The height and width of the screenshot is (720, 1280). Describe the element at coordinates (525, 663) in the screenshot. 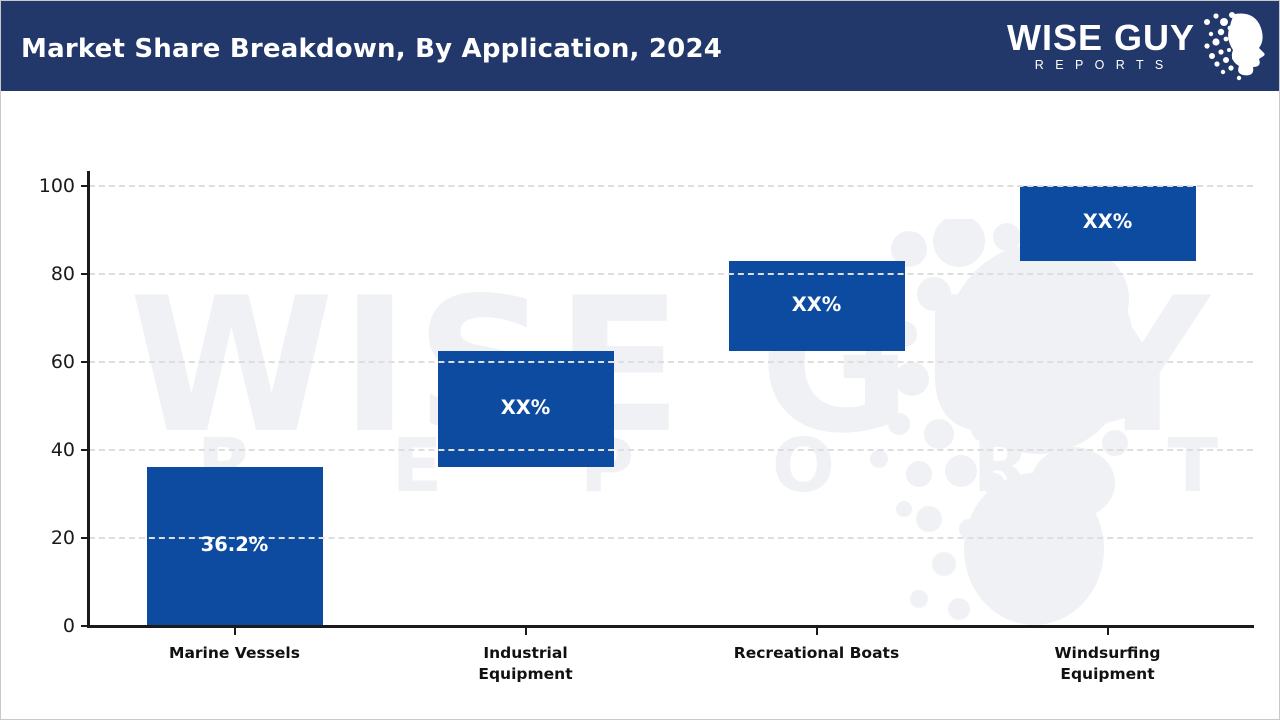

I see `category-label: Industrial Equipment` at that location.